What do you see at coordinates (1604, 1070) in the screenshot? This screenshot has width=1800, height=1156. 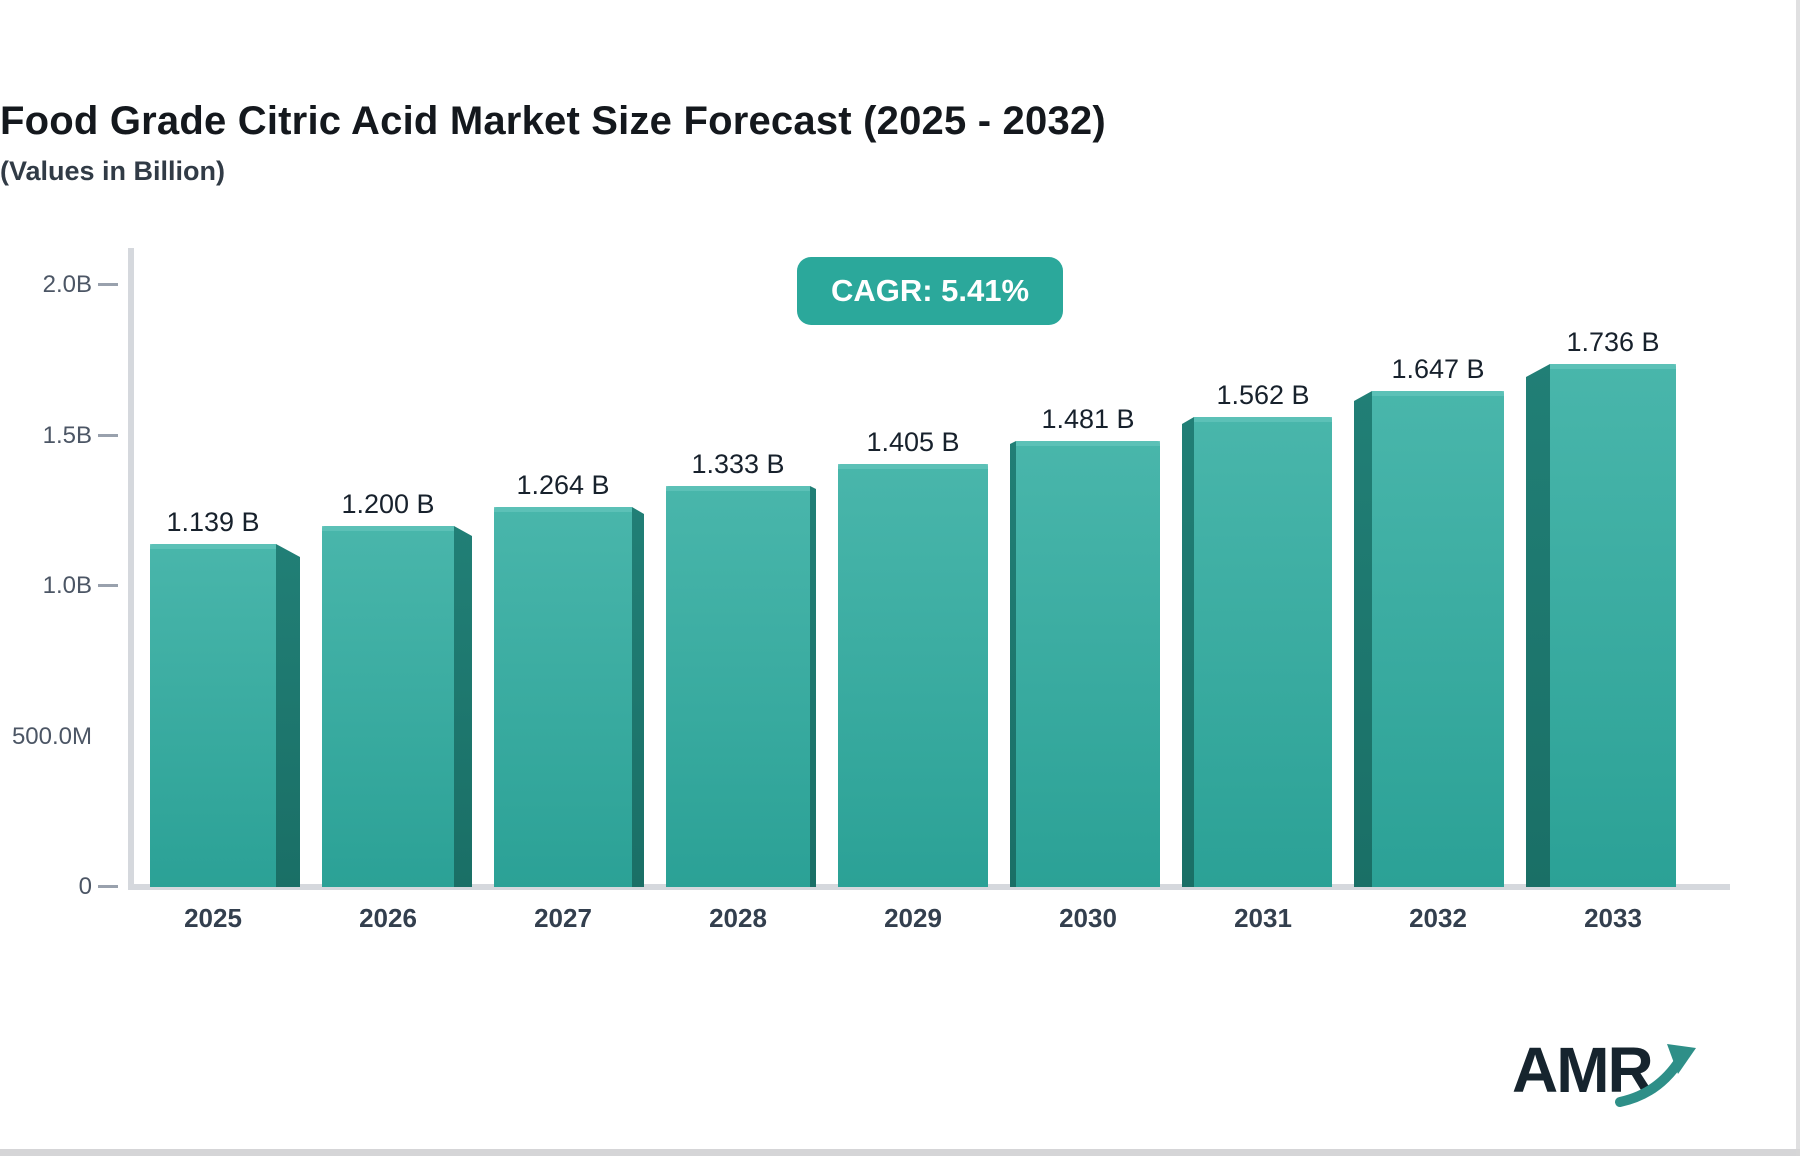 I see `amr-logo: AMR` at bounding box center [1604, 1070].